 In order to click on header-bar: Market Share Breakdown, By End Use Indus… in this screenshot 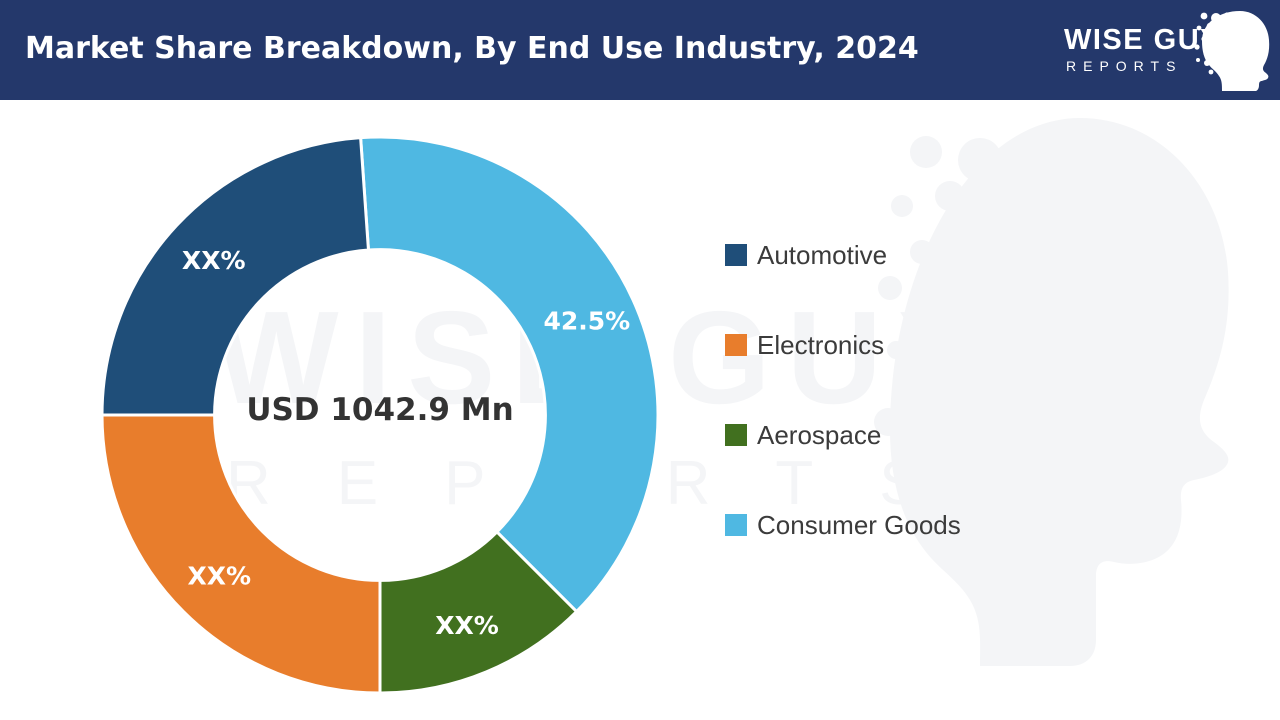, I will do `click(640, 50)`.